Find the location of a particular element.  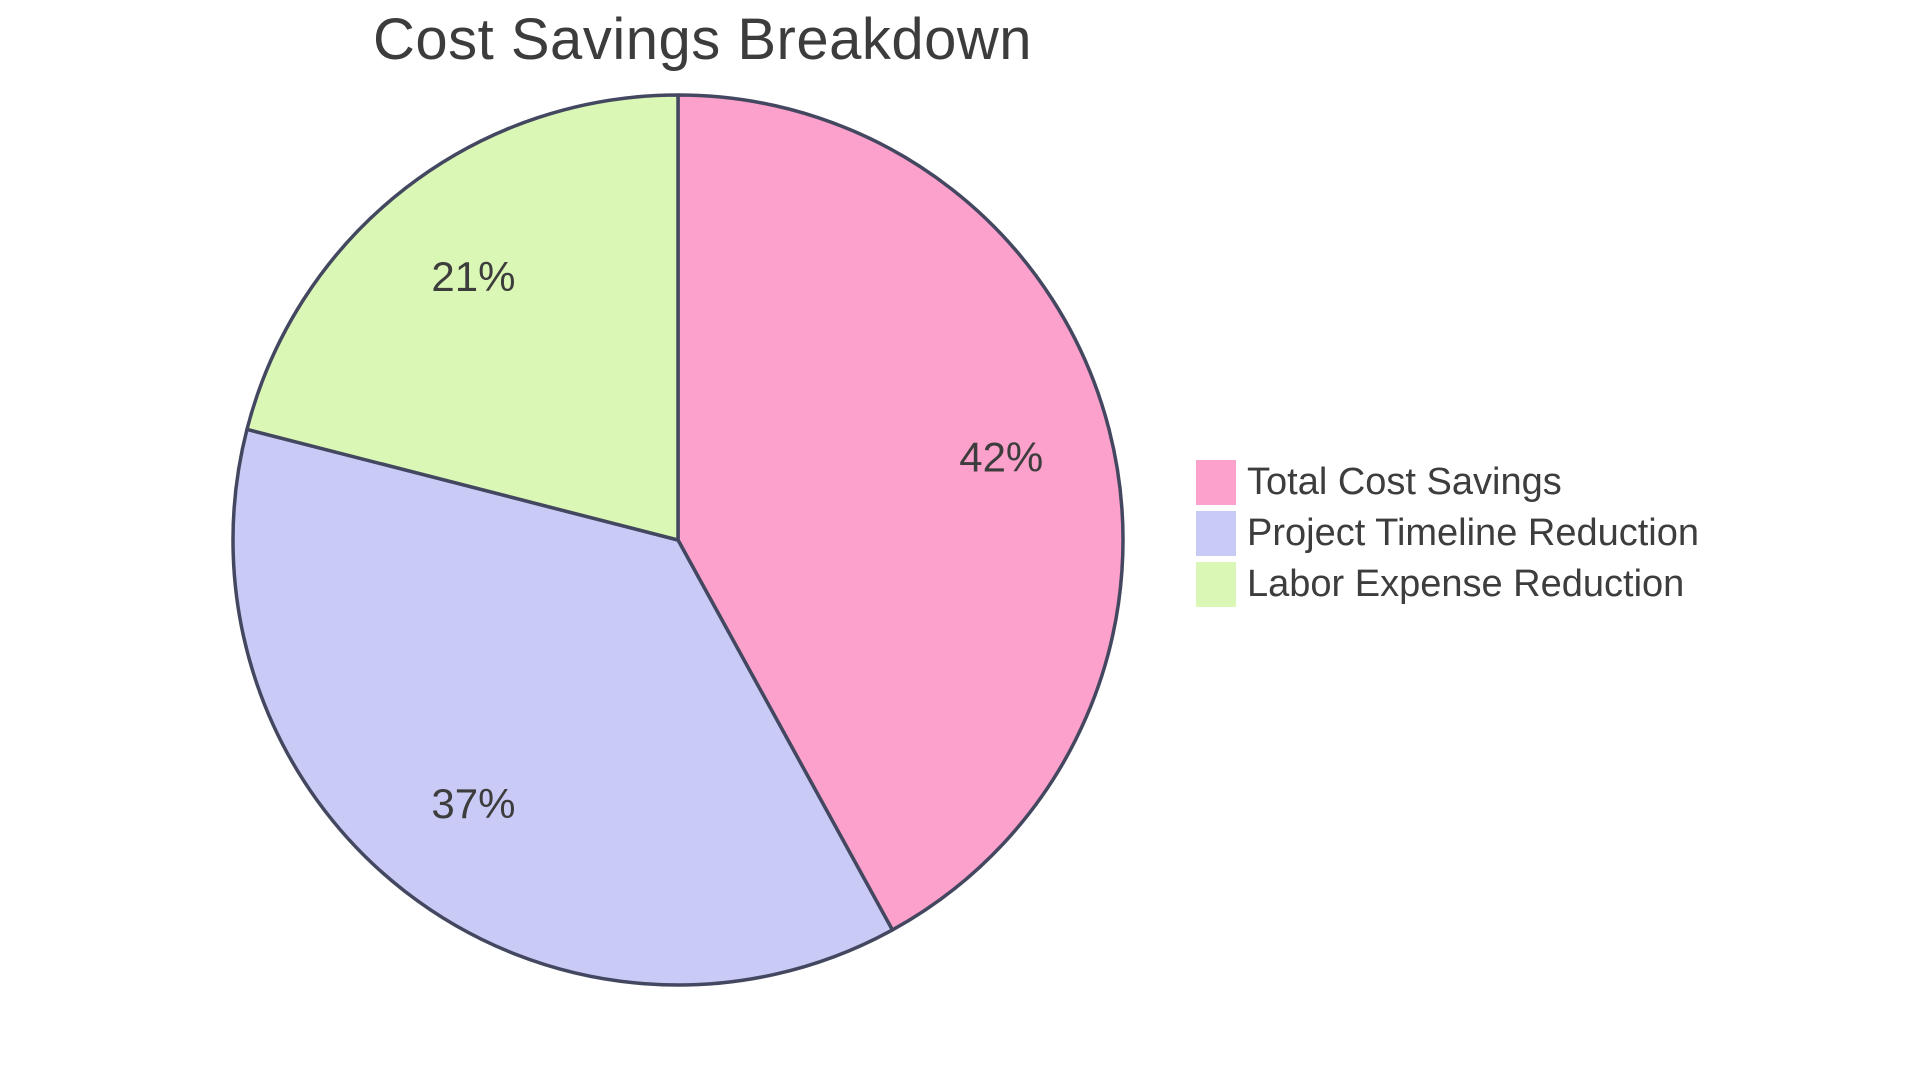

legend-item-0: Total Cost Savings is located at coordinates (1447, 482).